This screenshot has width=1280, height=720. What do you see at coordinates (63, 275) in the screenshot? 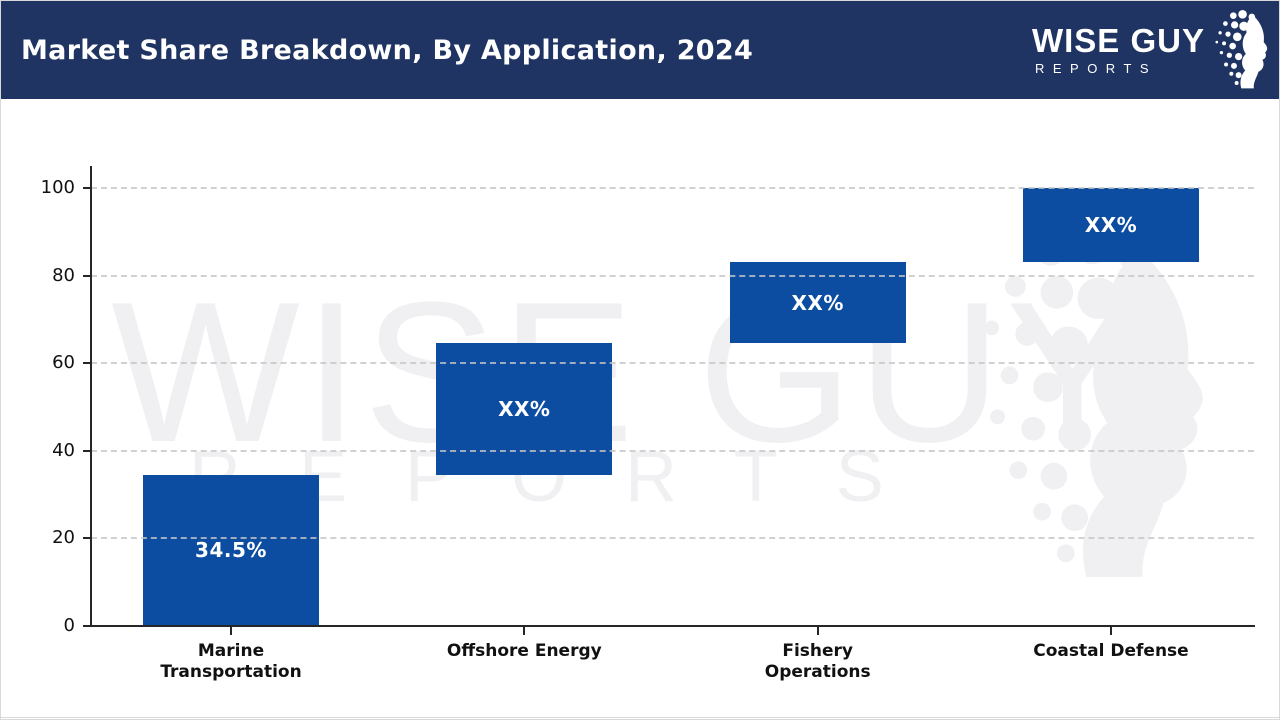
I see `y-tick-label: 80` at bounding box center [63, 275].